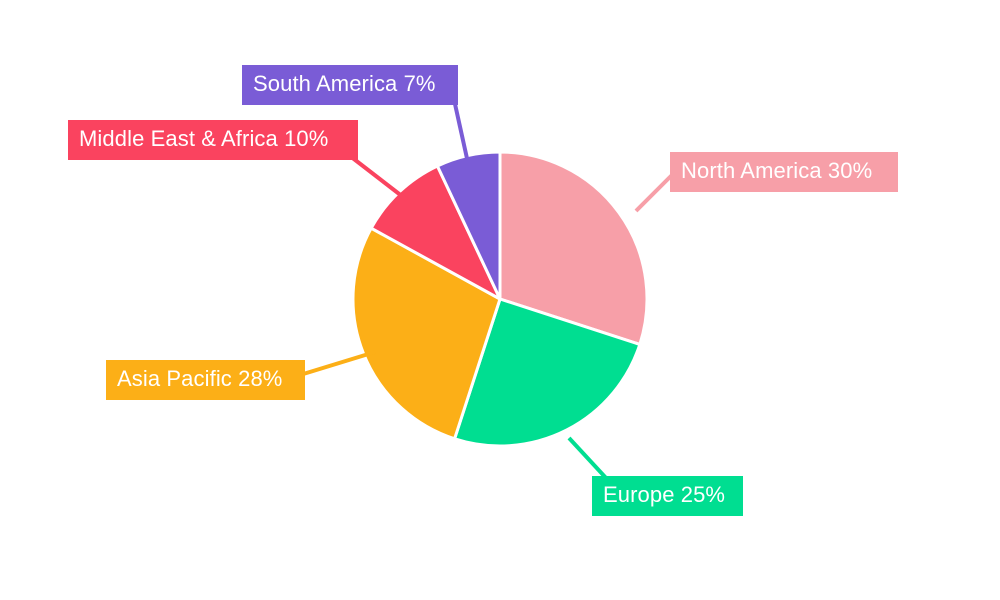 The image size is (1000, 600). Describe the element at coordinates (784, 172) in the screenshot. I see `slice-label-north-america: North America 30%` at that location.